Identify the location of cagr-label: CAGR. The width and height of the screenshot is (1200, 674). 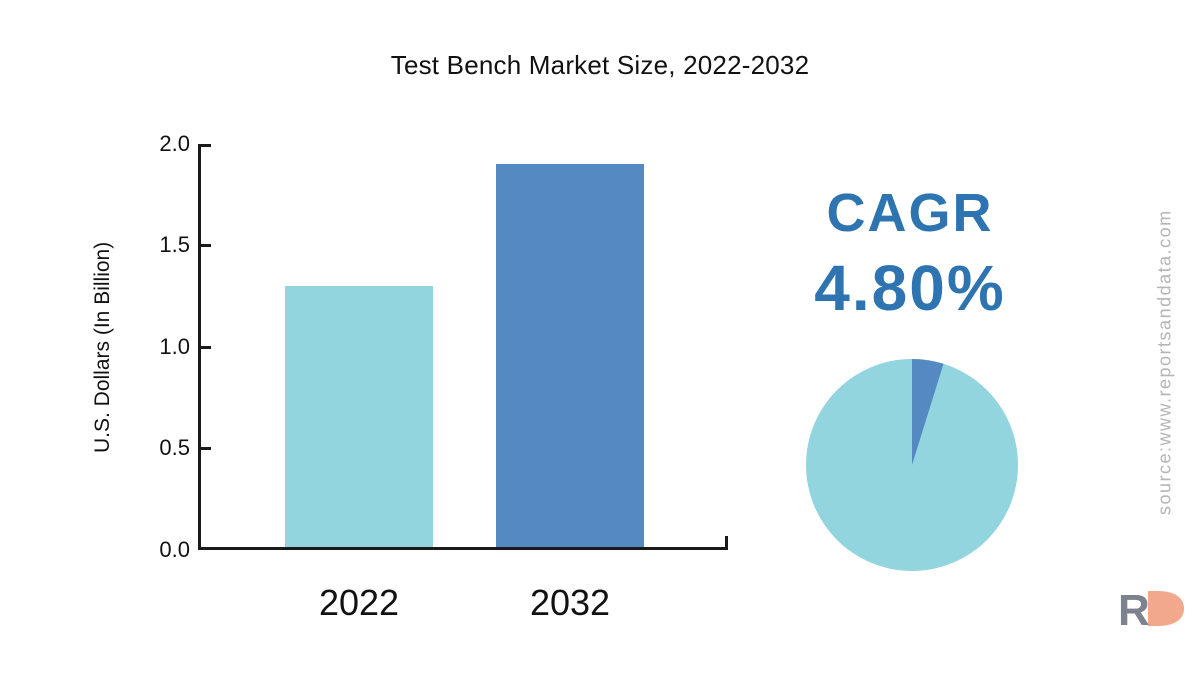
(910, 213).